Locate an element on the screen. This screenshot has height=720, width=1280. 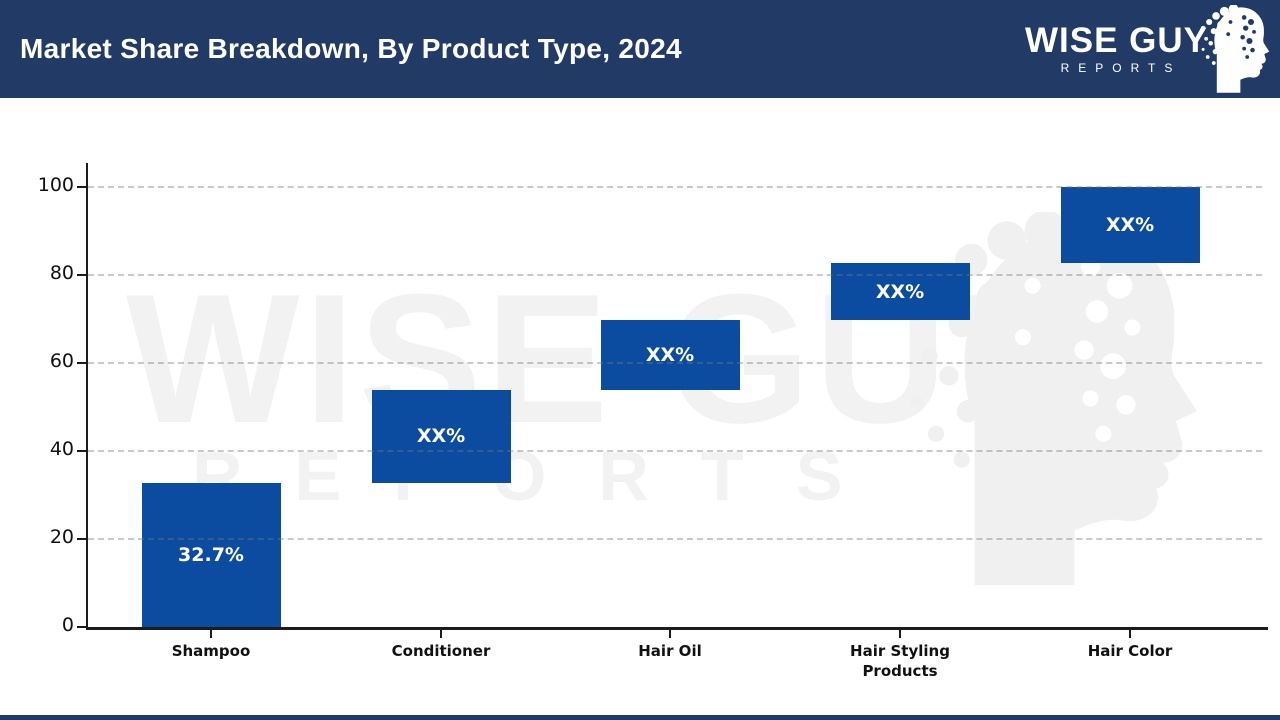
y-axis-line is located at coordinates (87, 396).